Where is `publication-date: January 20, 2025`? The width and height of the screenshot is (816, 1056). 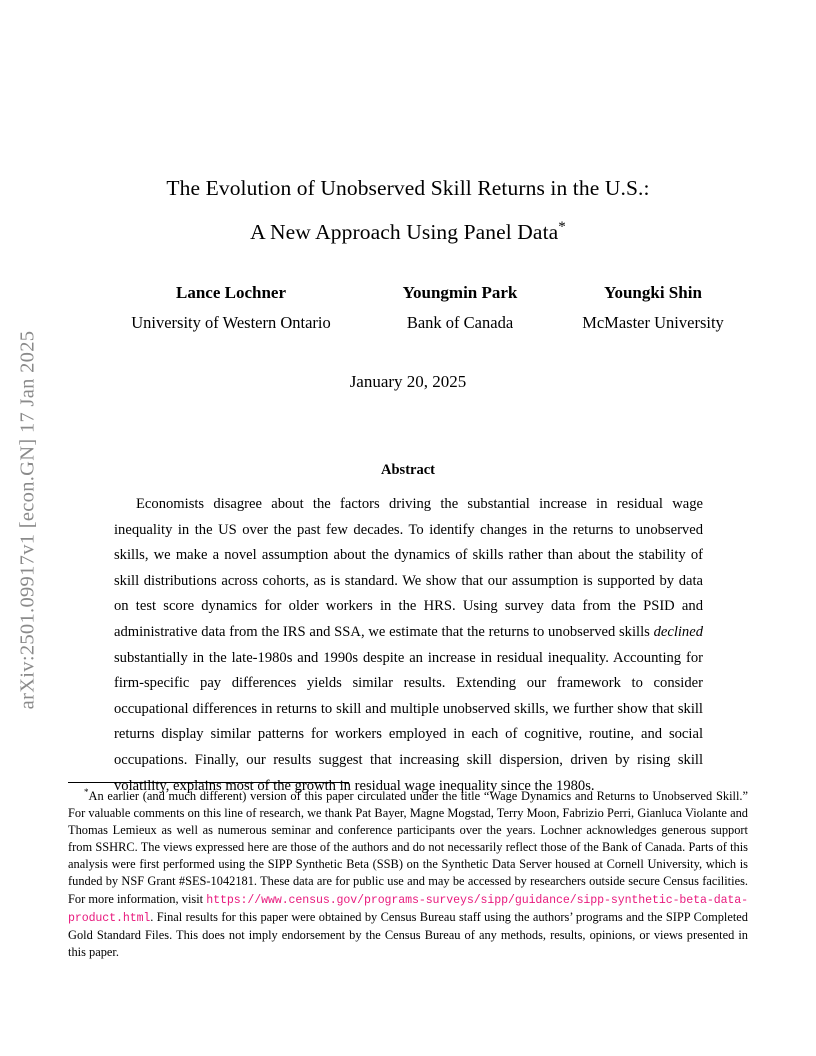
publication-date: January 20, 2025 is located at coordinates (408, 381).